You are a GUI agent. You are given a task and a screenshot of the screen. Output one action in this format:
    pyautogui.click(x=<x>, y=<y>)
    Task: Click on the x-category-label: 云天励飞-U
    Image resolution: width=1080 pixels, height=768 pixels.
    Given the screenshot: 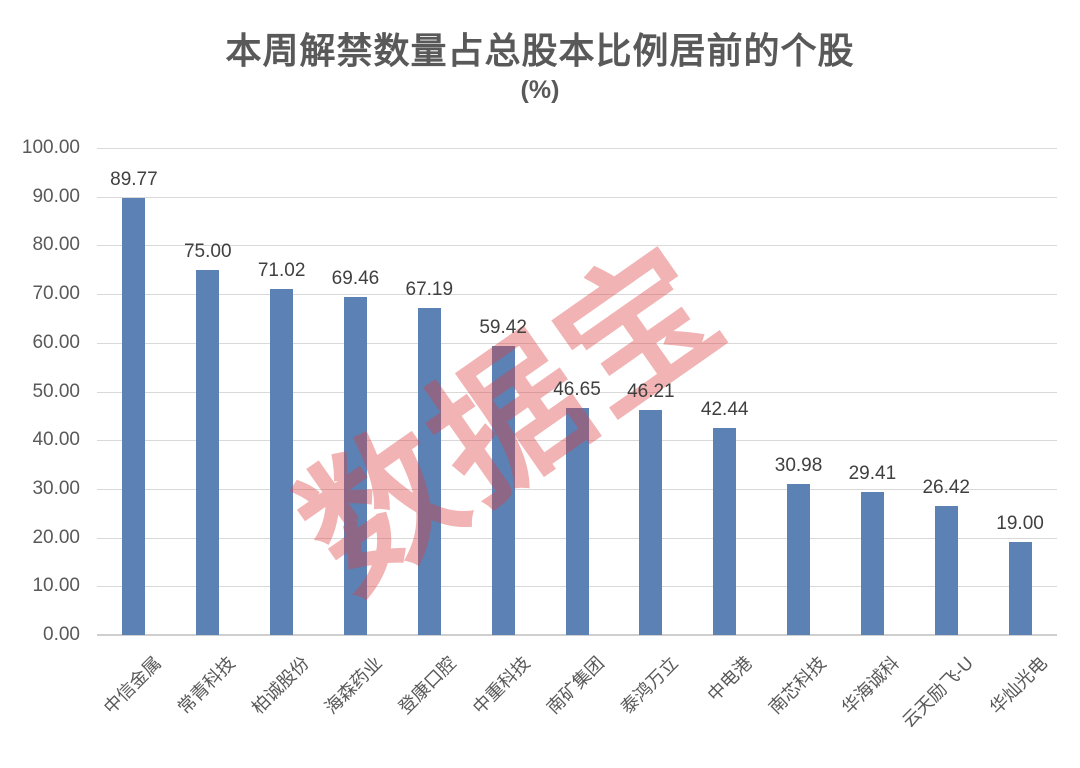 What is the action you would take?
    pyautogui.click(x=938, y=692)
    